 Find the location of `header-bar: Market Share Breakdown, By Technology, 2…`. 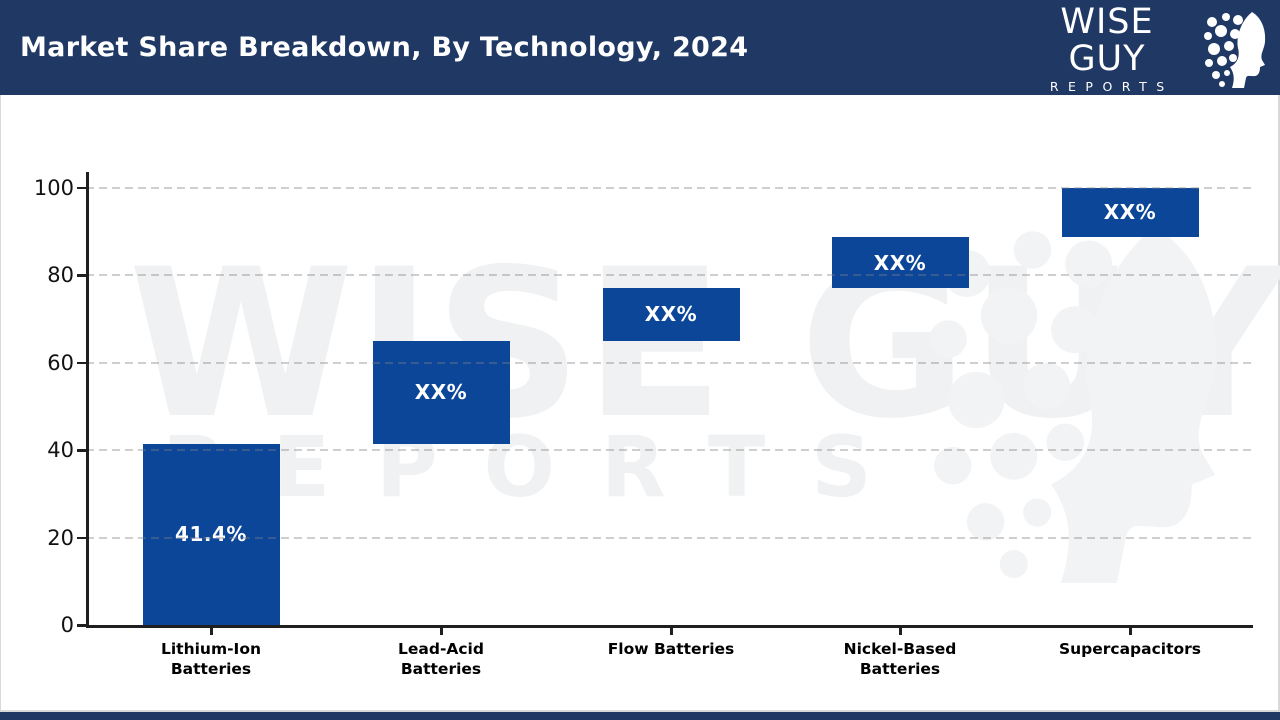

header-bar: Market Share Breakdown, By Technology, 2… is located at coordinates (640, 47).